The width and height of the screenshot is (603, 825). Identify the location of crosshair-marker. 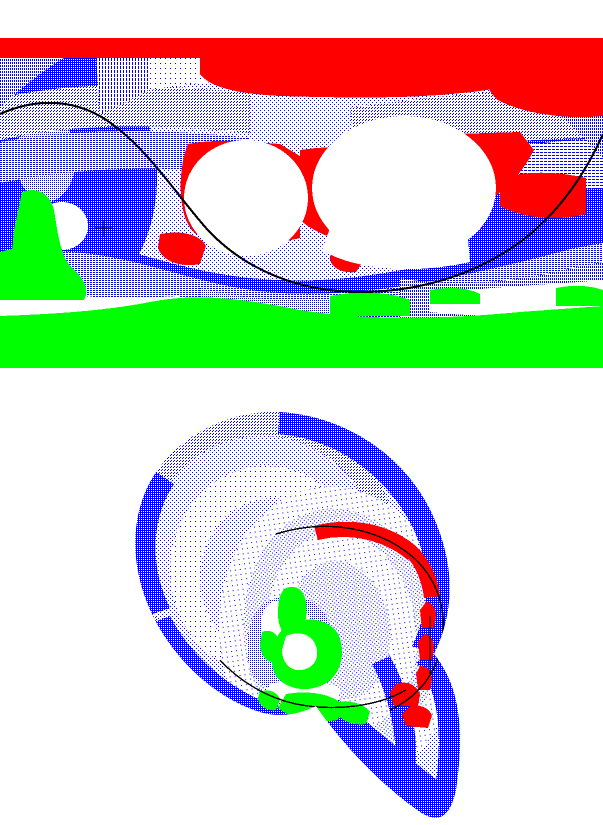
(104, 228).